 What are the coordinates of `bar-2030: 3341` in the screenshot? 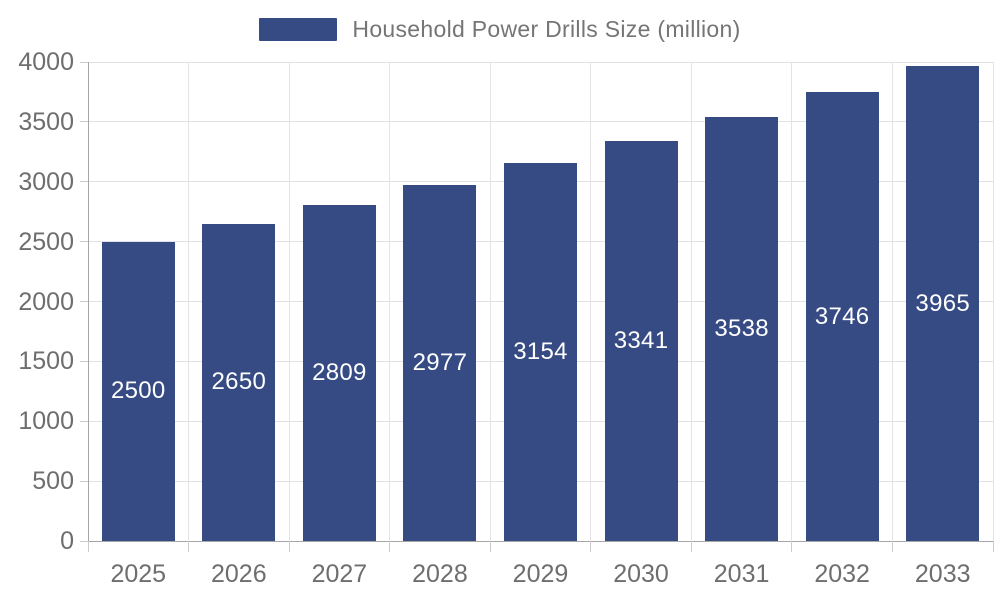 It's located at (641, 340).